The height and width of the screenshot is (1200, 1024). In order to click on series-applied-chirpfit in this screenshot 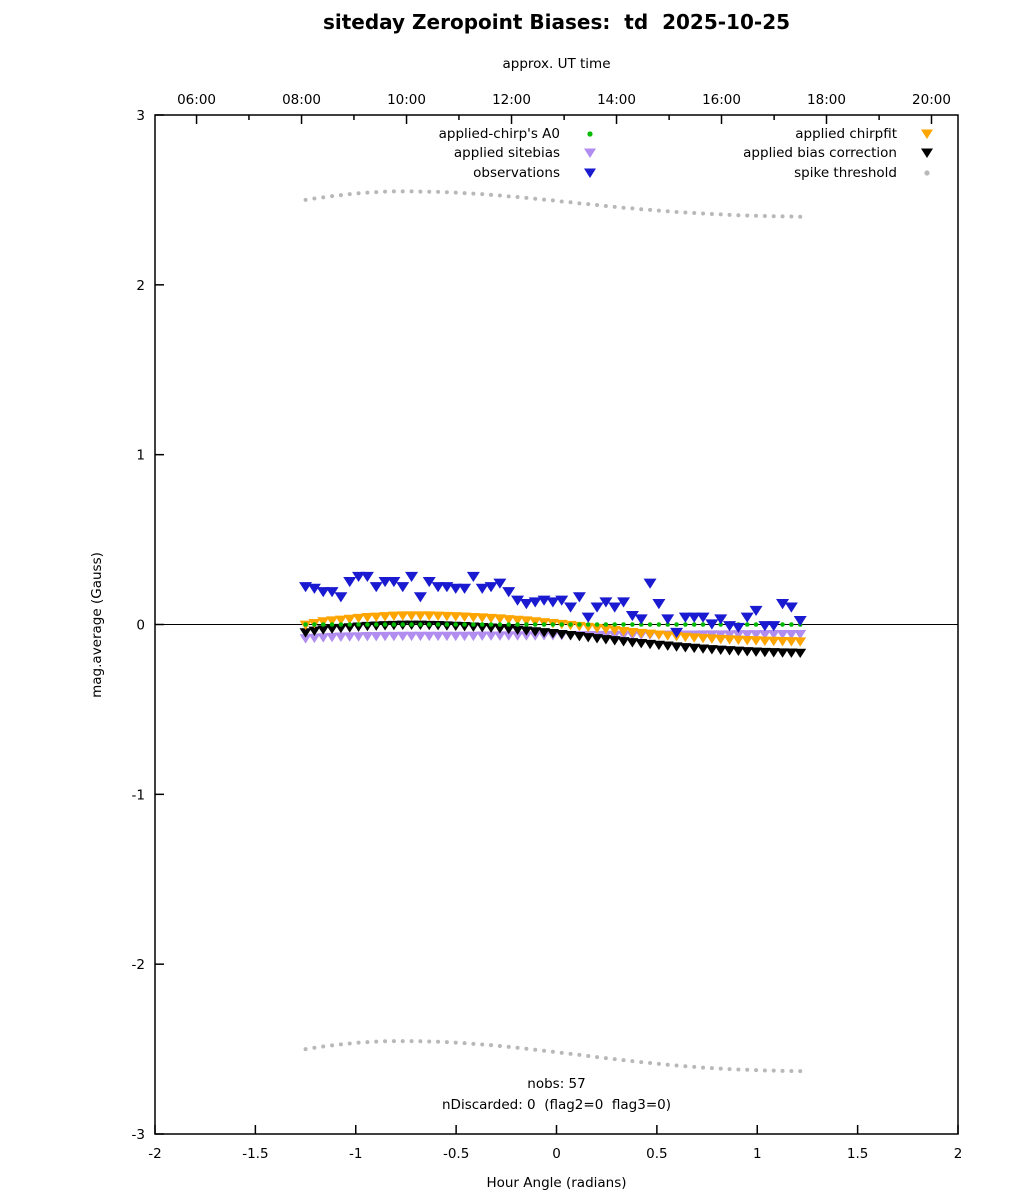, I will do `click(553, 629)`.